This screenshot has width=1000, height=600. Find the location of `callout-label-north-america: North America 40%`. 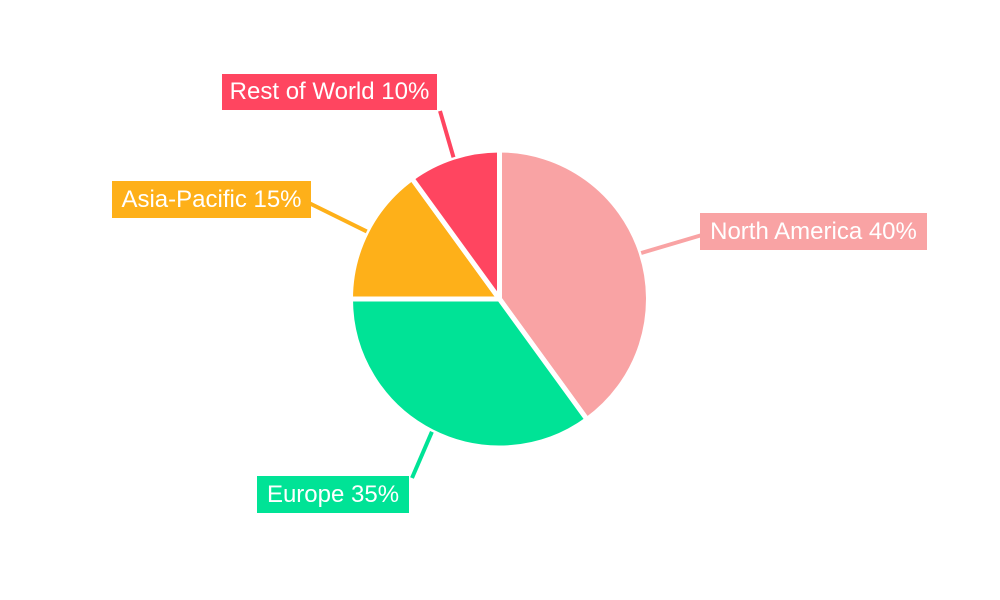

callout-label-north-america: North America 40% is located at coordinates (813, 231).